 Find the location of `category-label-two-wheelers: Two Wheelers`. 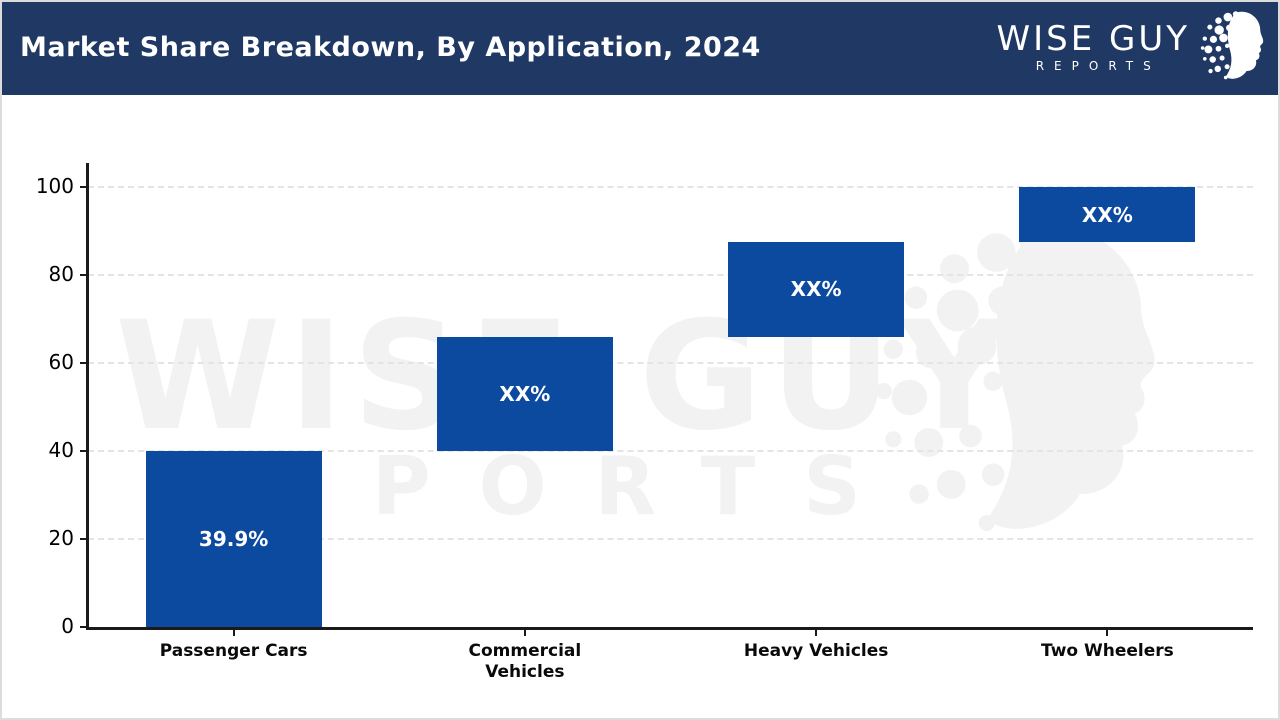

category-label-two-wheelers: Two Wheelers is located at coordinates (1107, 651).